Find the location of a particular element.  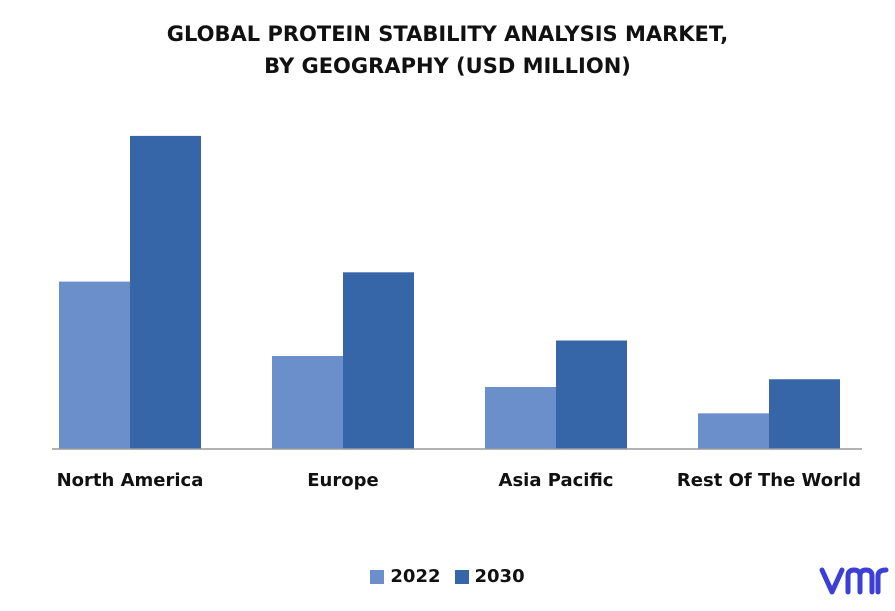

legend-swatch-2030 is located at coordinates (461, 576).